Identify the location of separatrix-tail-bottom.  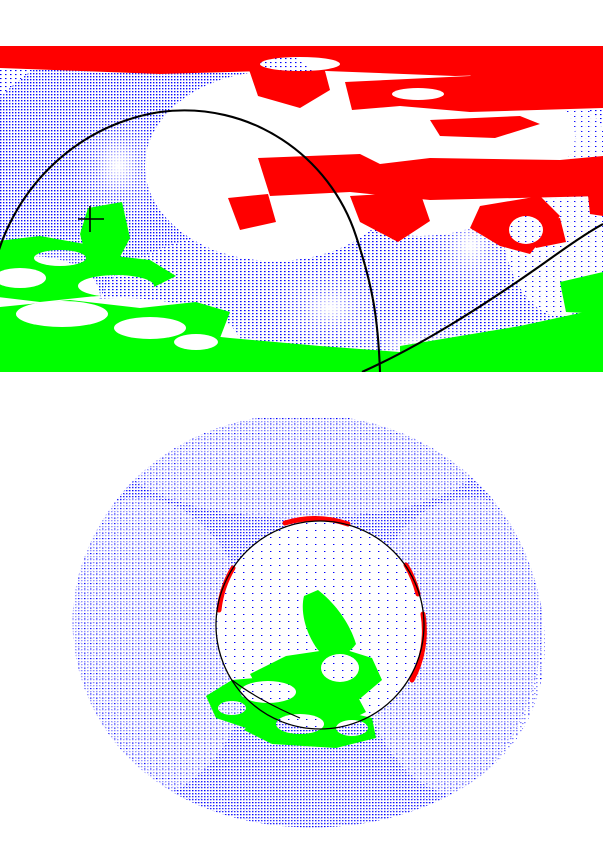
(266, 699).